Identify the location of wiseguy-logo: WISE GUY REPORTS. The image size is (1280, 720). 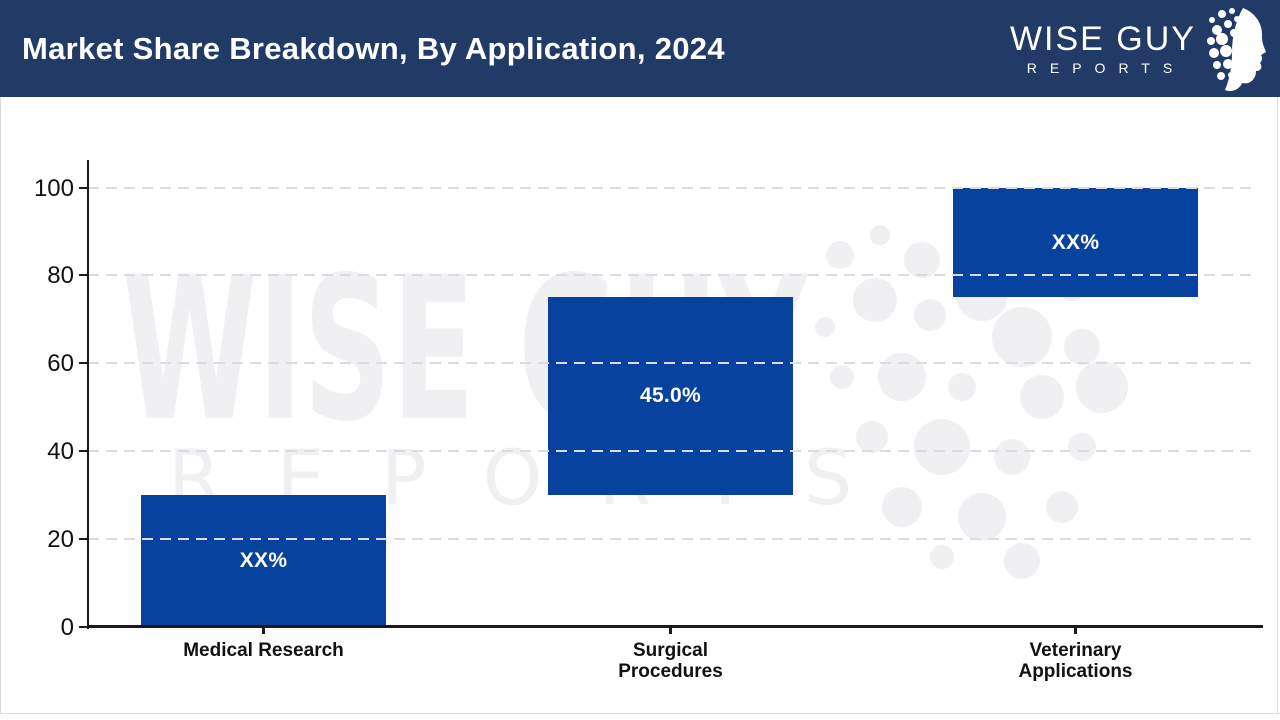
(1138, 49).